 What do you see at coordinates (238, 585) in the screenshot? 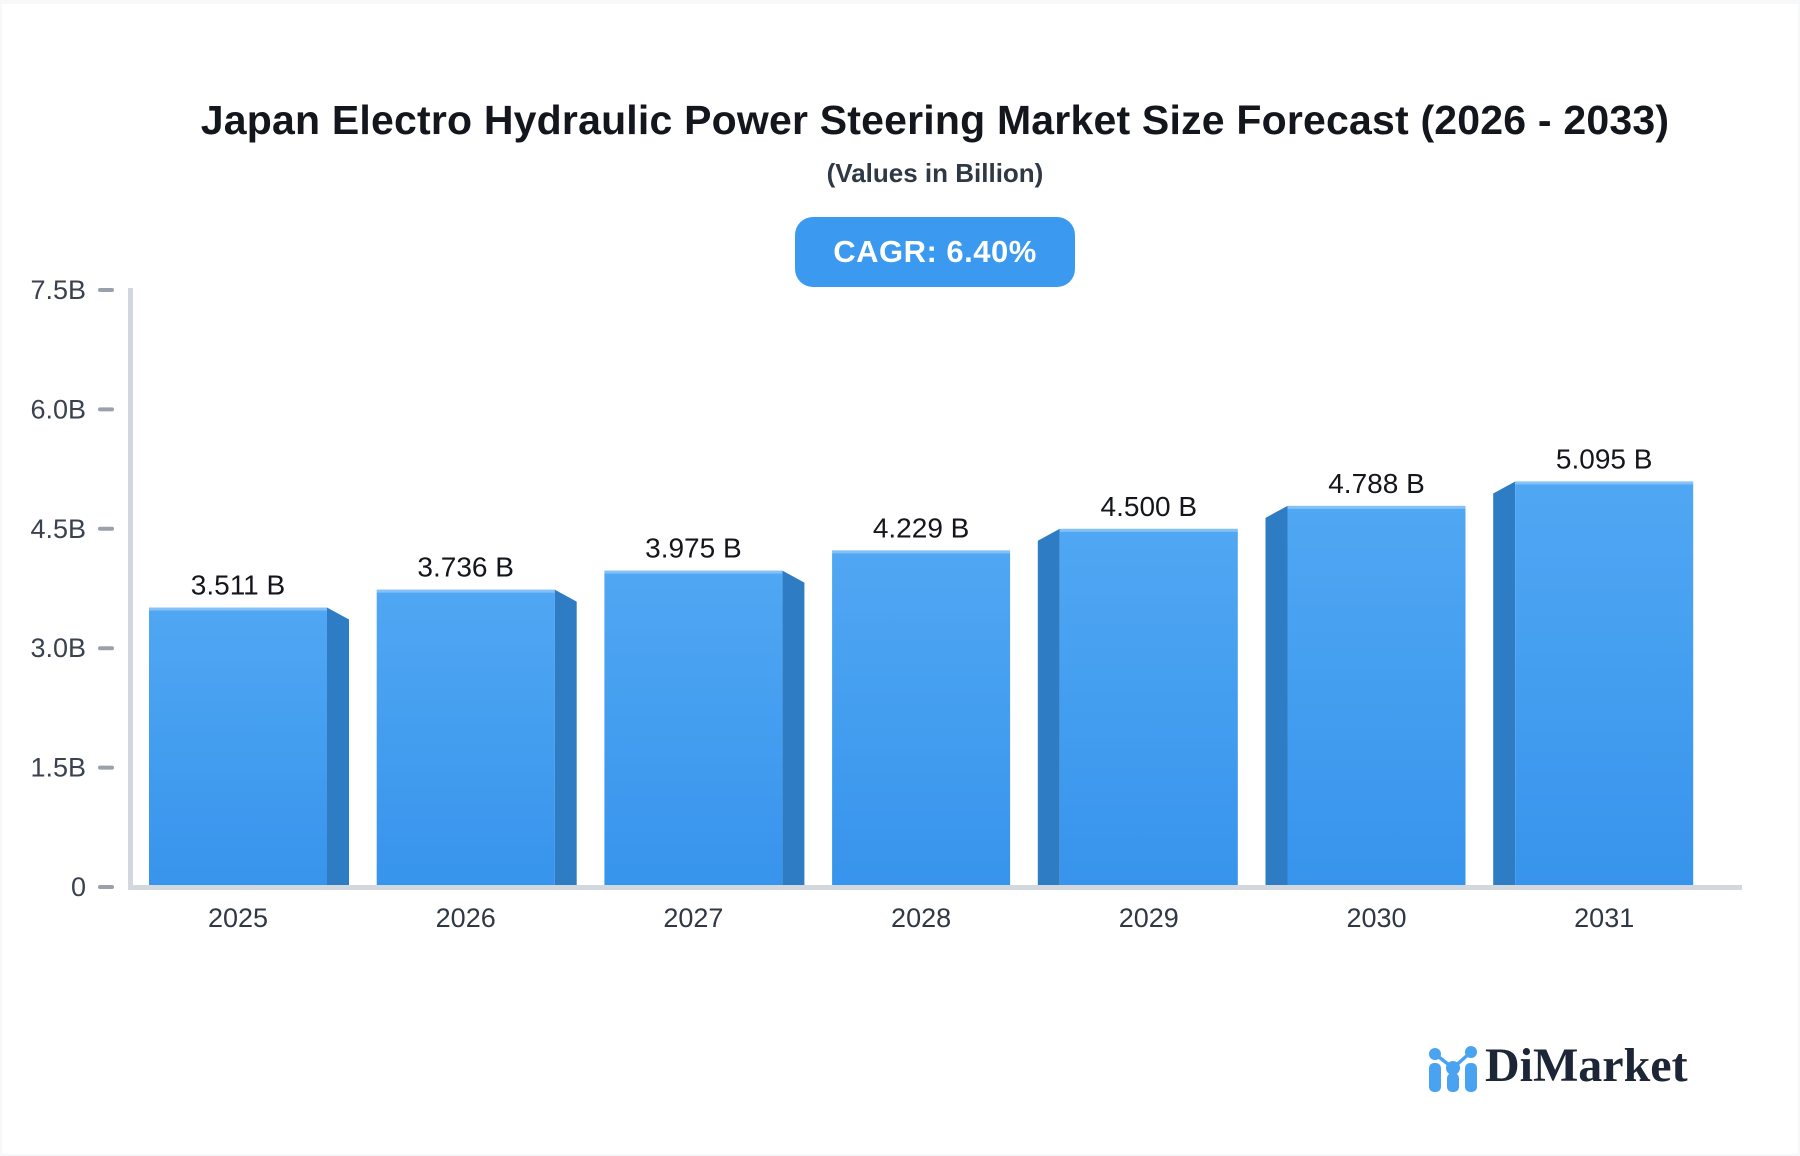
I see `bar-value-label: 3.511 B` at bounding box center [238, 585].